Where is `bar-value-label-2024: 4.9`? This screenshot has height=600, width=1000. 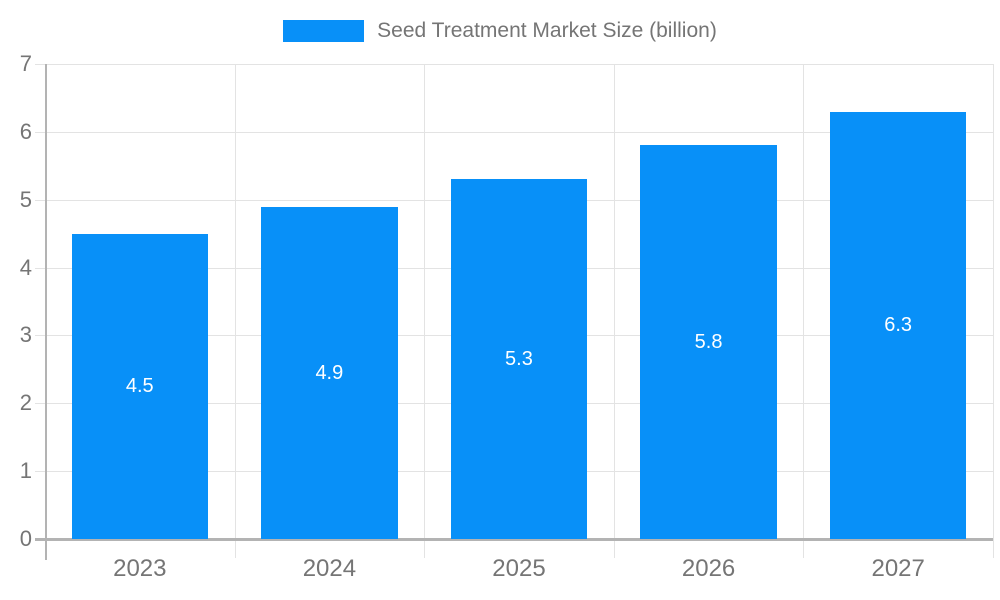 bar-value-label-2024: 4.9 is located at coordinates (329, 372).